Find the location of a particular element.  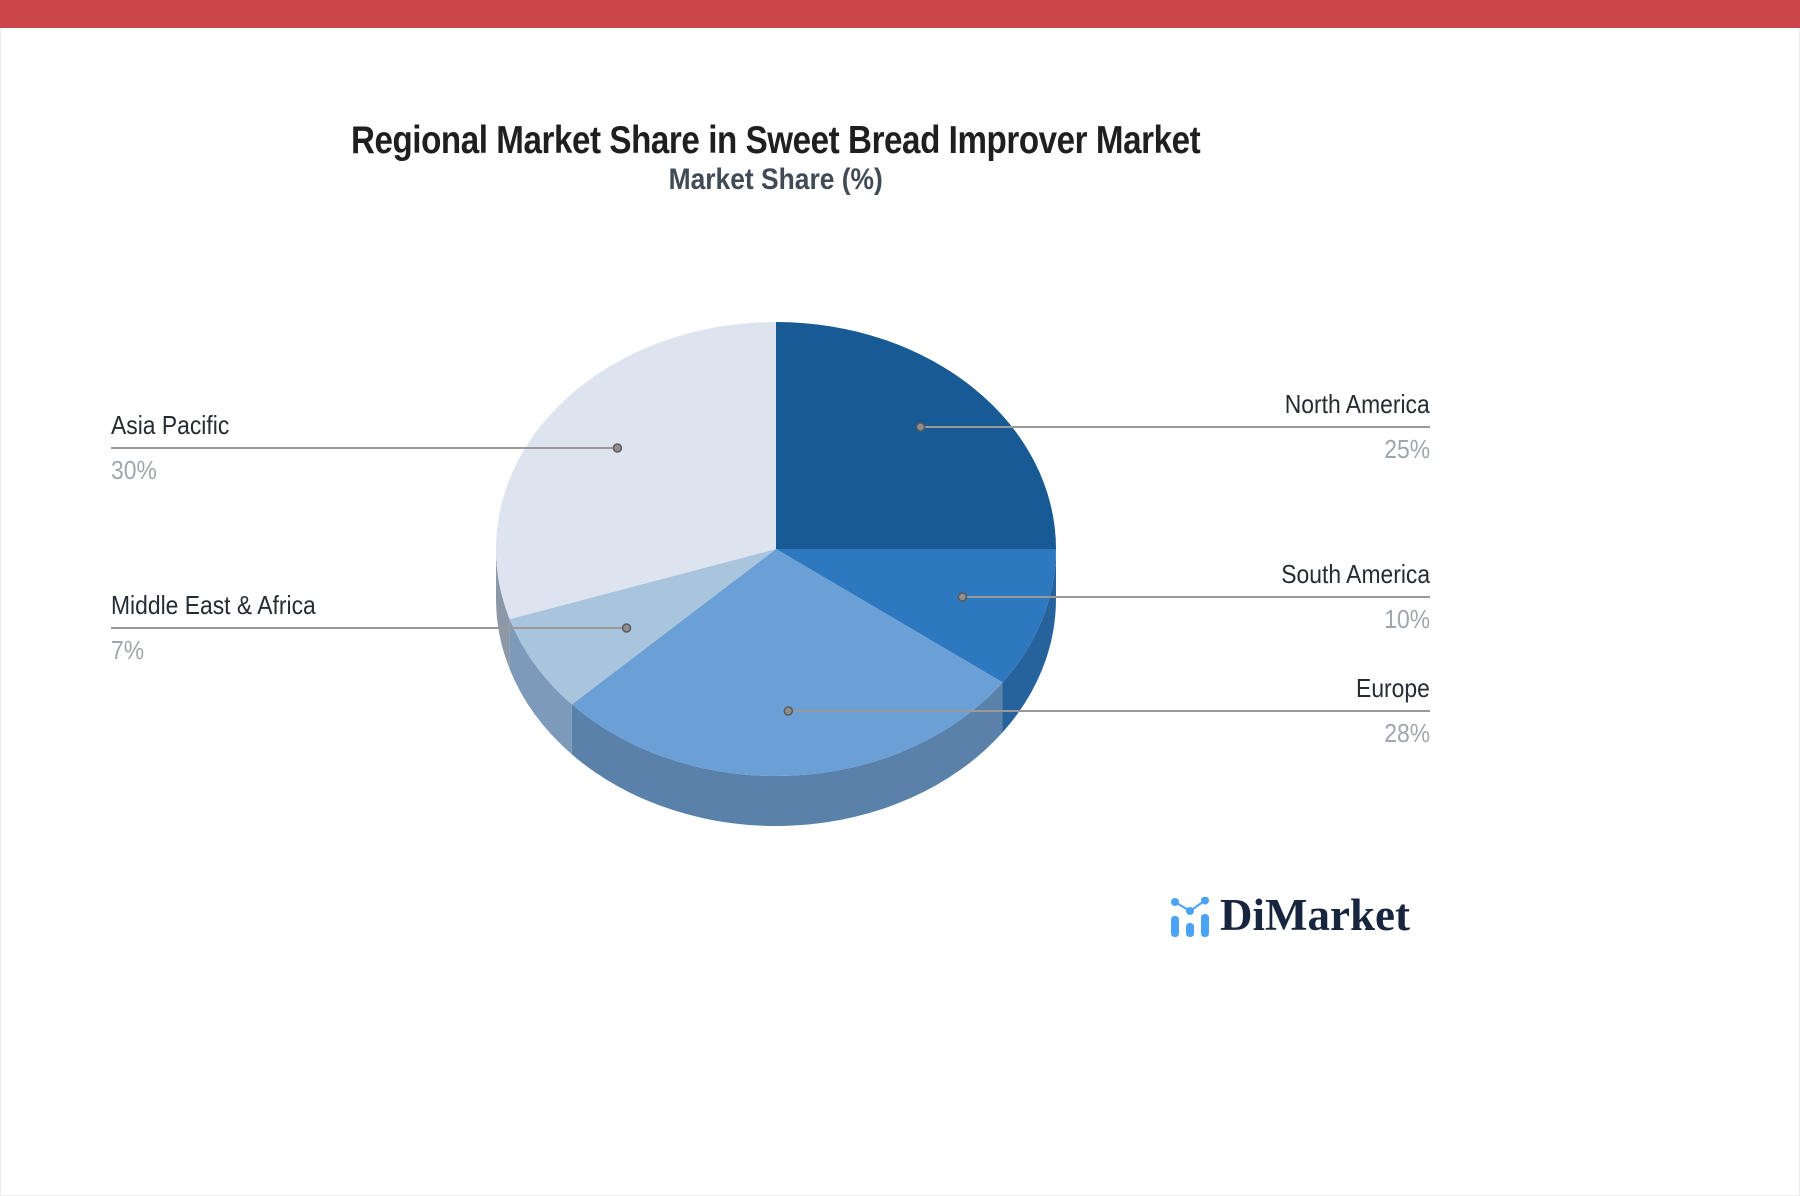

leader-dot-north-america is located at coordinates (920, 427).